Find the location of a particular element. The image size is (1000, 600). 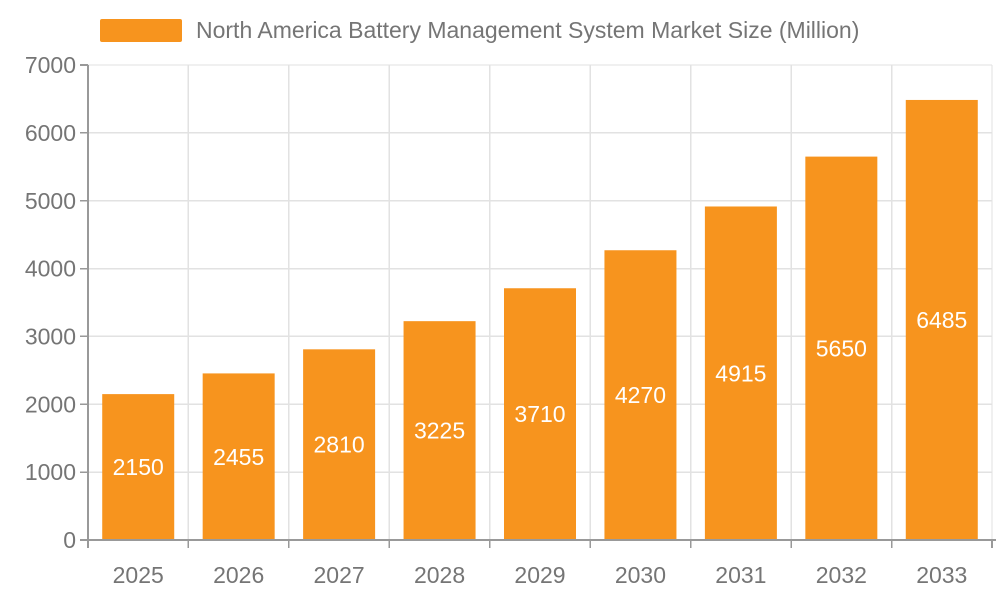

y-axis-label: 0 is located at coordinates (69, 540).